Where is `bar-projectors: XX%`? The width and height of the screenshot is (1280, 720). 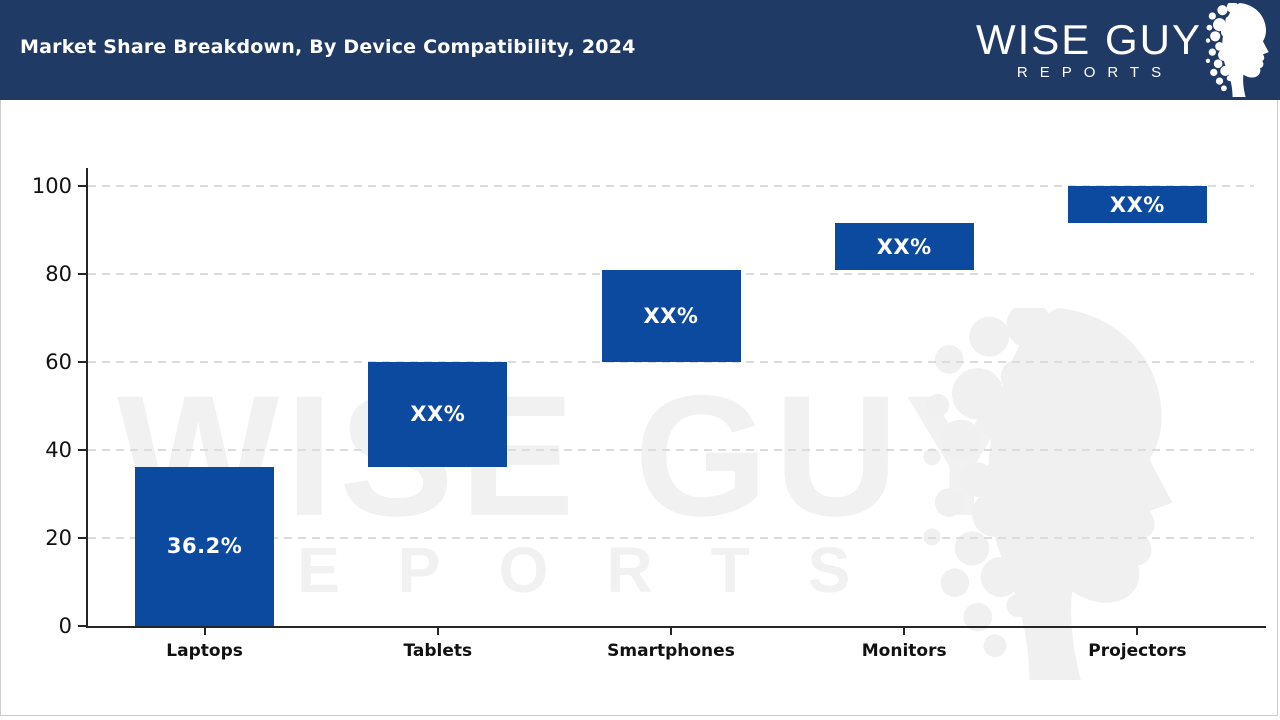 bar-projectors: XX% is located at coordinates (1137, 205).